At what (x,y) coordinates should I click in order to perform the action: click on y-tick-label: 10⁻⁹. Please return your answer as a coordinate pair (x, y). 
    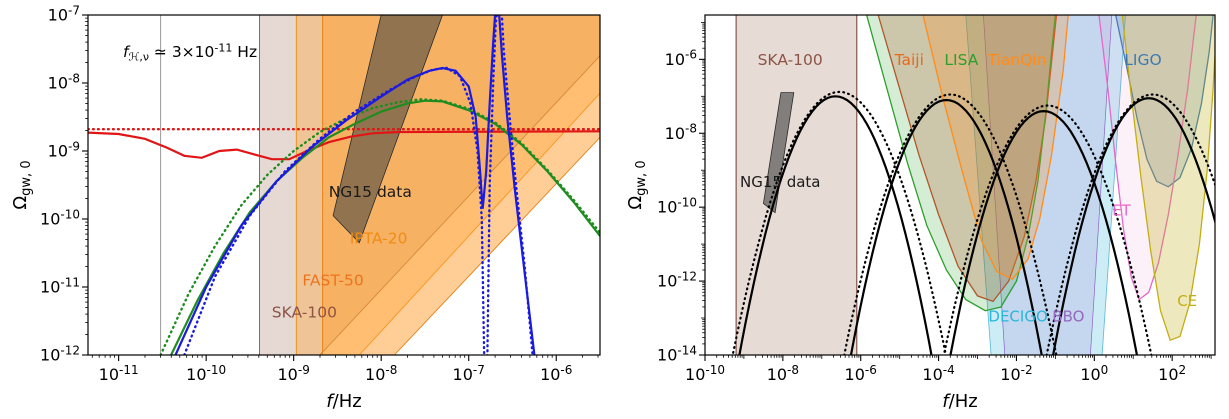
    Looking at the image, I should click on (64, 149).